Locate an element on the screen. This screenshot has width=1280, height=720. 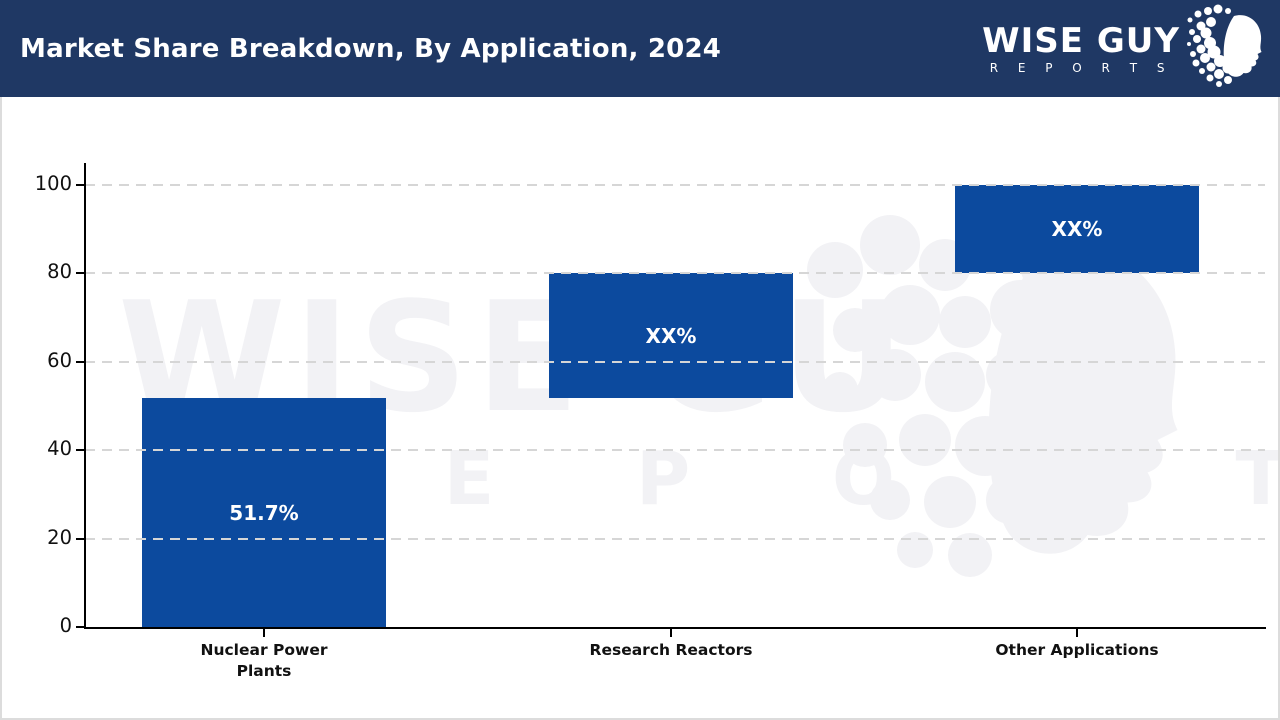
y-tick-label: 60 is located at coordinates (59, 360).